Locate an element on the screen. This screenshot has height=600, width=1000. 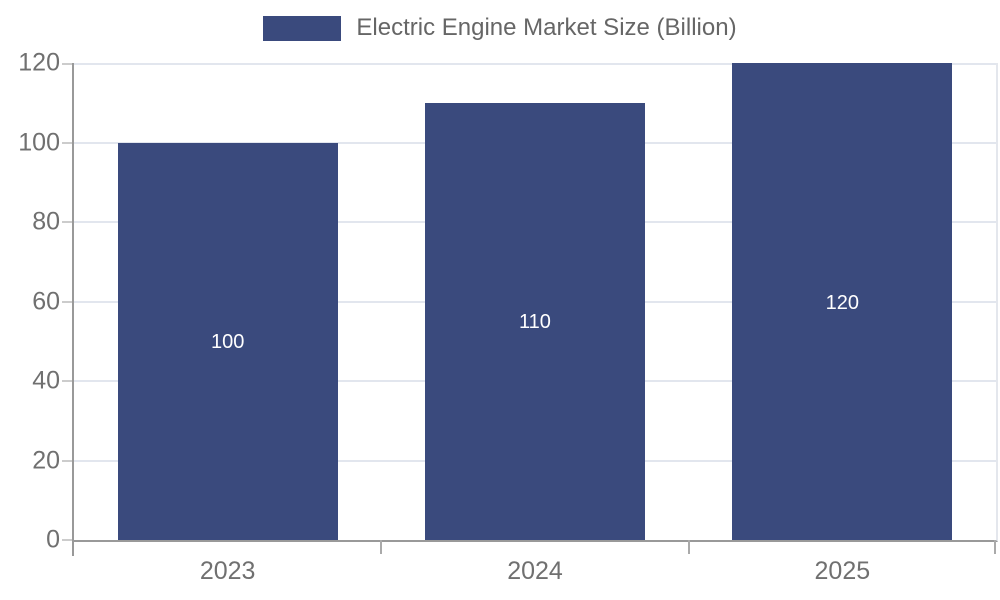
y-axis-label-0: 0 is located at coordinates (53, 539).